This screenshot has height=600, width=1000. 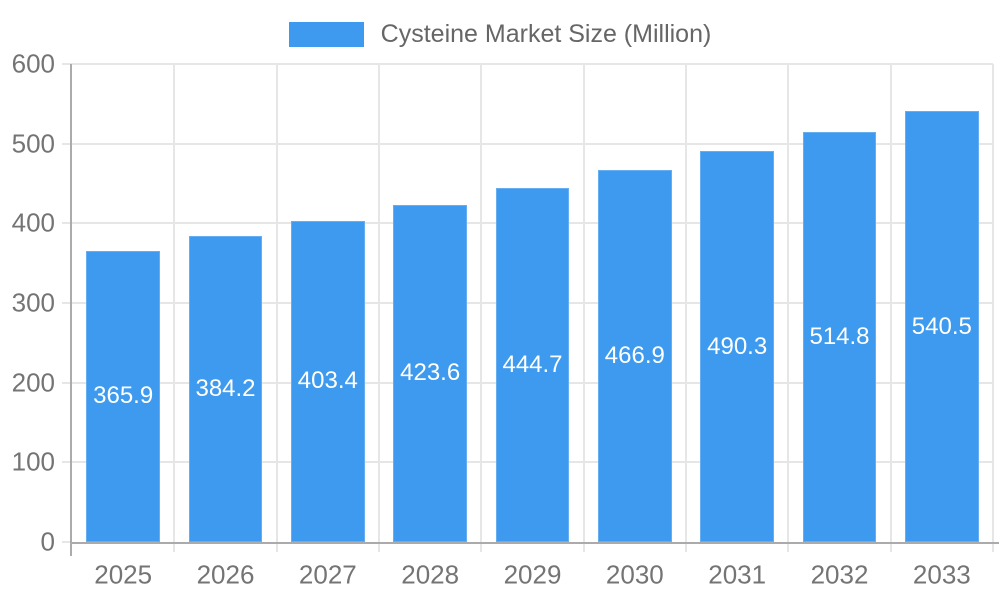 What do you see at coordinates (546, 33) in the screenshot?
I see `legend-label: Cysteine Market Size (Million)` at bounding box center [546, 33].